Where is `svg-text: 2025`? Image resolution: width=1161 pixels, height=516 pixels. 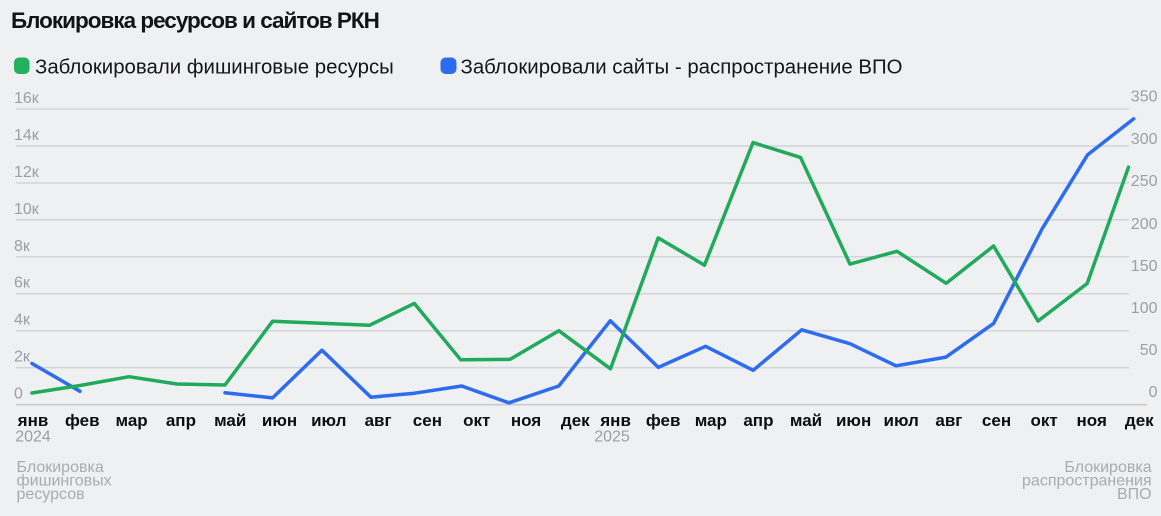
svg-text: 2025 is located at coordinates (612, 437).